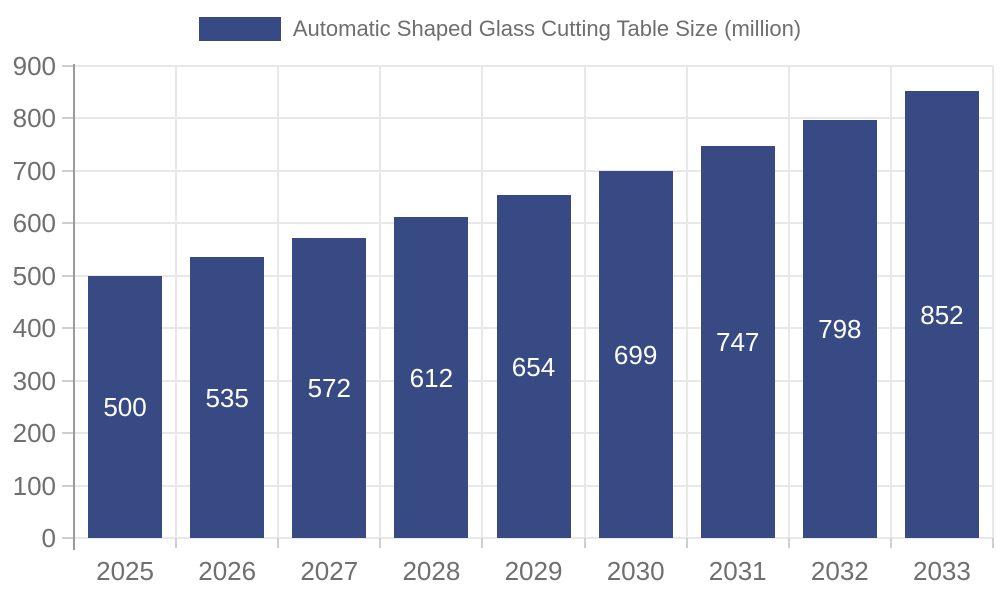 This screenshot has height=600, width=1000. Describe the element at coordinates (533, 571) in the screenshot. I see `x-axis-label: 2029` at that location.